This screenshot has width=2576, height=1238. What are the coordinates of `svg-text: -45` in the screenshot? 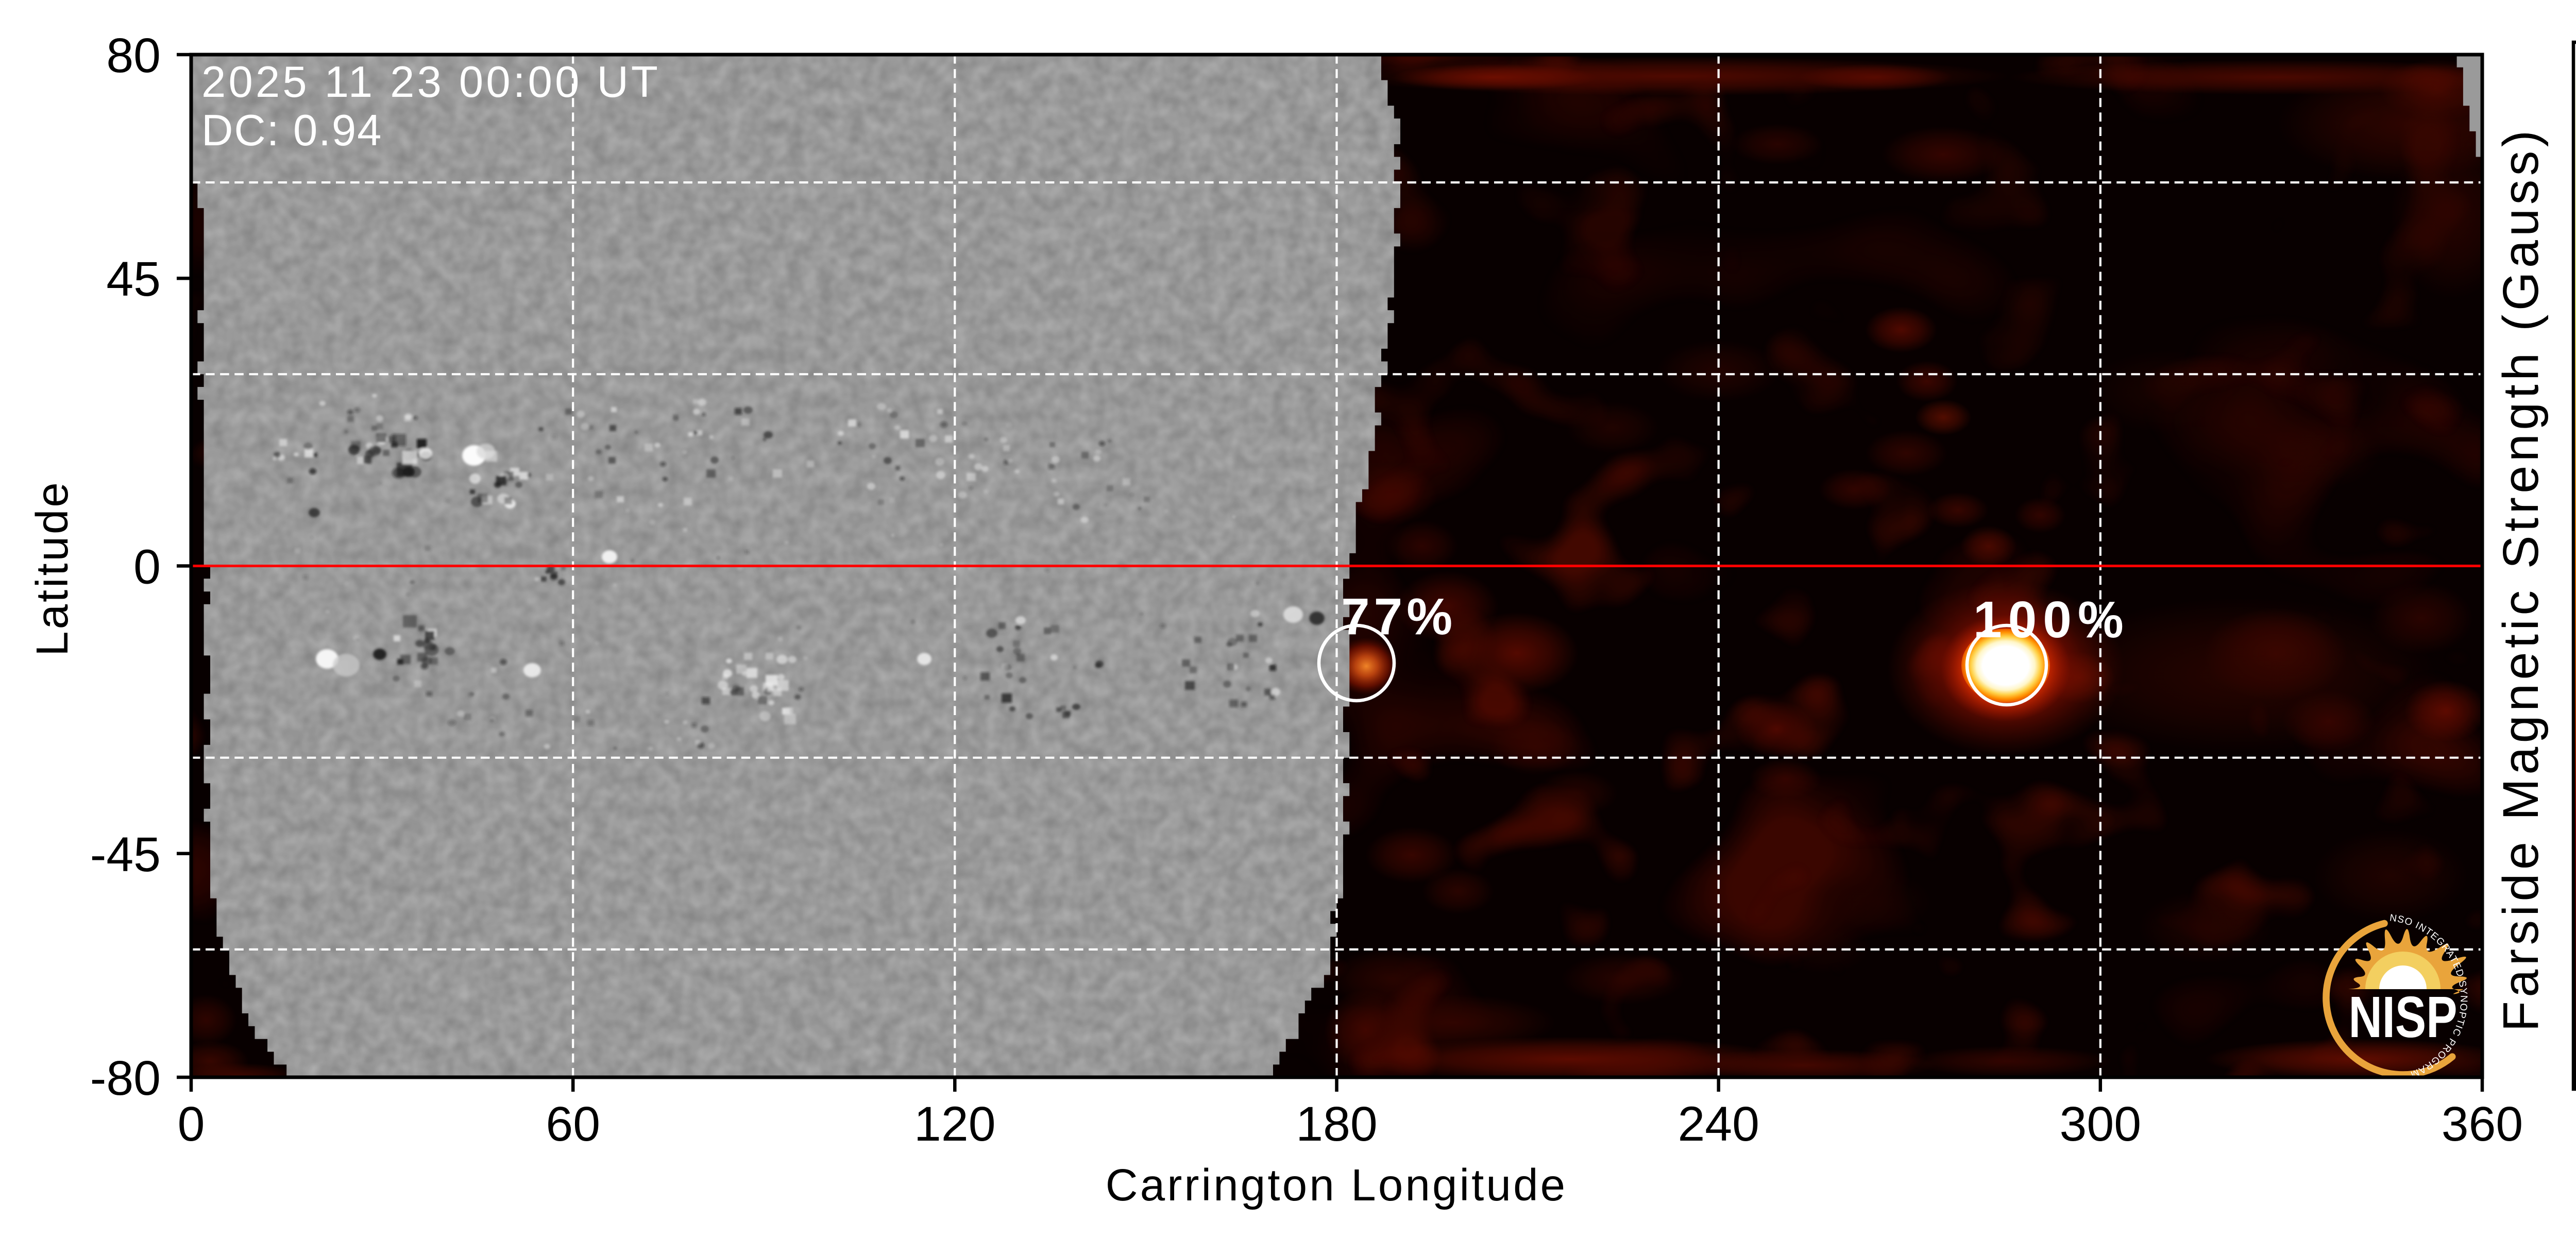 It's located at (125, 854).